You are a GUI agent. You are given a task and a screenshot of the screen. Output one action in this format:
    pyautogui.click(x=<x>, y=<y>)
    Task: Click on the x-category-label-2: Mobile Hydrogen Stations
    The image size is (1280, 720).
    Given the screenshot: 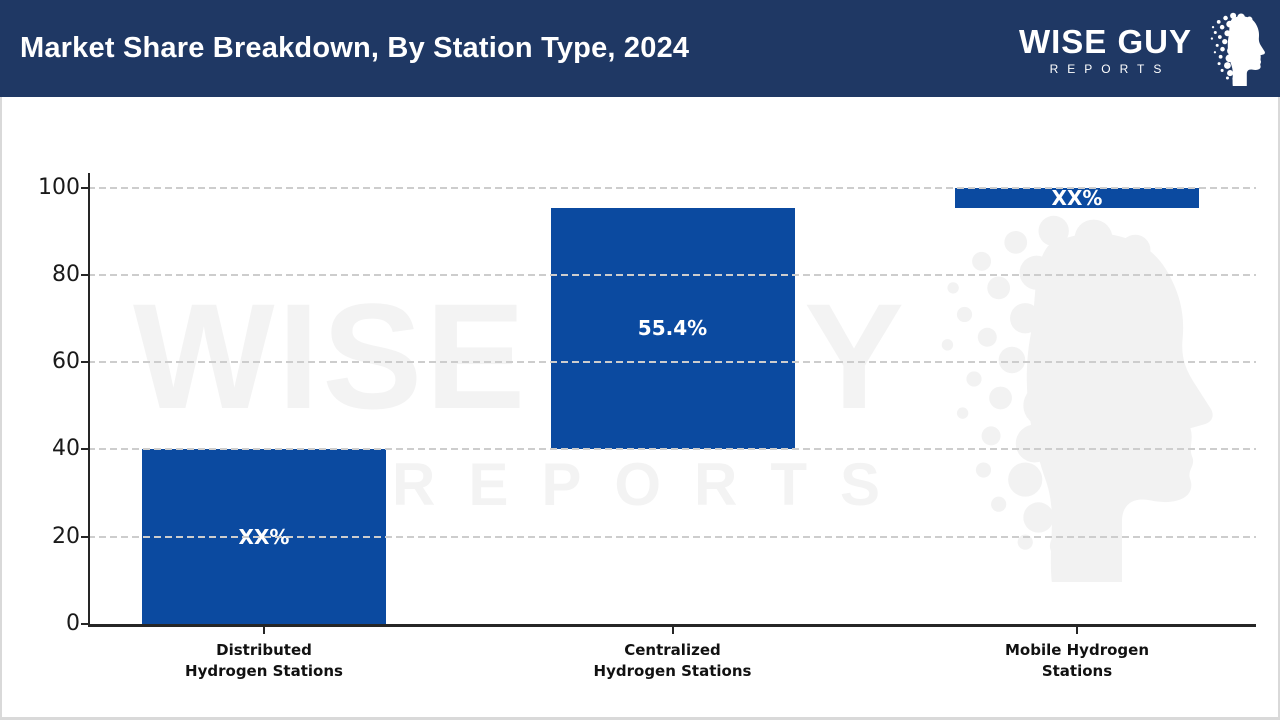 What is the action you would take?
    pyautogui.click(x=1076, y=660)
    